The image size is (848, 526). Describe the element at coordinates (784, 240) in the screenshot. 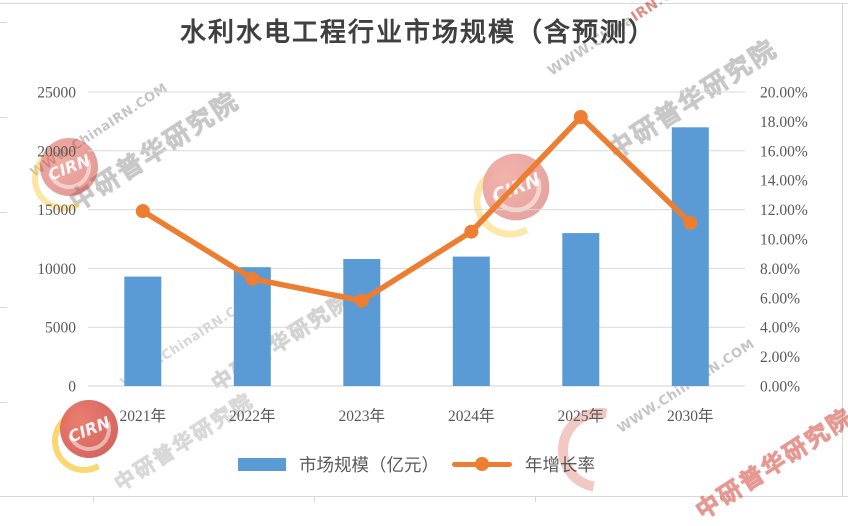

I see `right-axis-tick: 10.00%` at that location.